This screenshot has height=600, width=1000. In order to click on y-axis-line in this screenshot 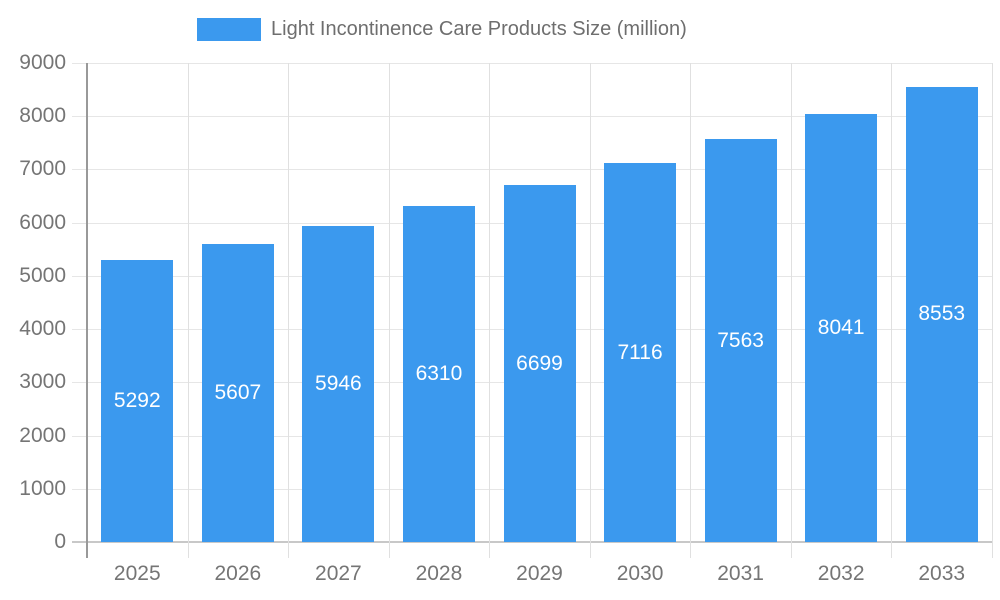, I will do `click(87, 310)`.